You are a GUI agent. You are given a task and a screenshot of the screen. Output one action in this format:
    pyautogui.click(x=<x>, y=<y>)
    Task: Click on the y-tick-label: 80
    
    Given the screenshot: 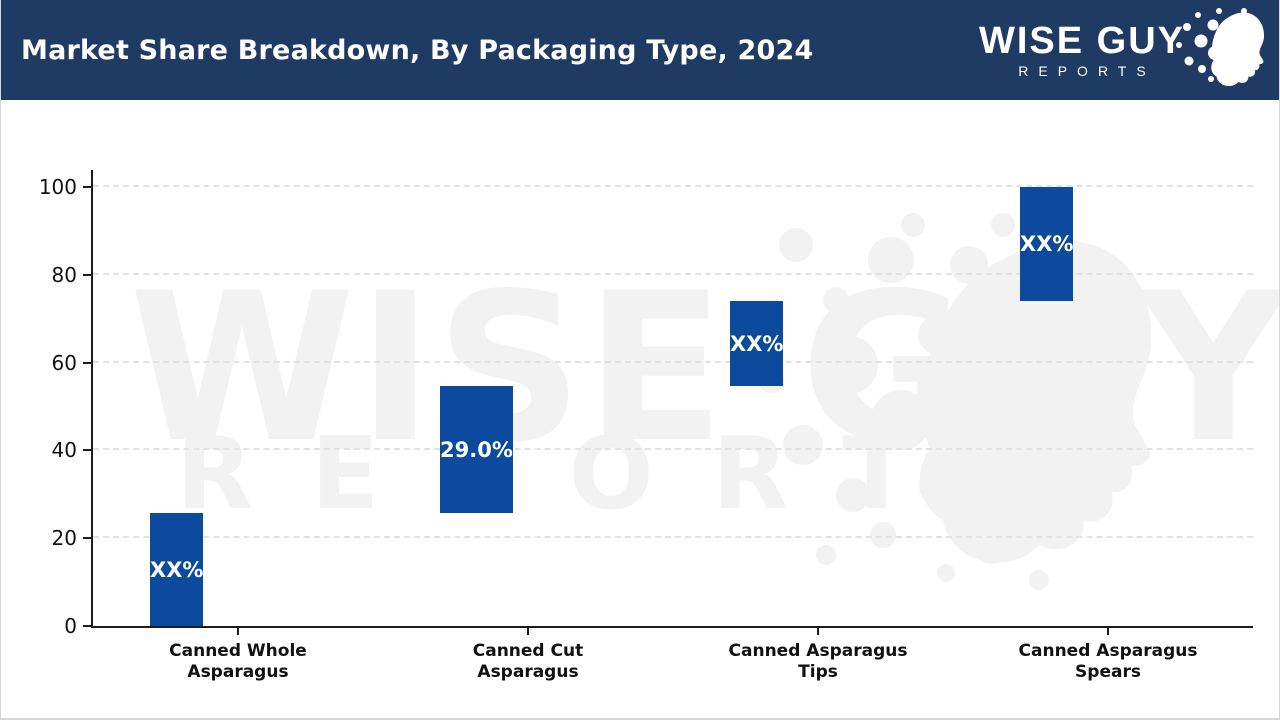 What is the action you would take?
    pyautogui.click(x=64, y=274)
    